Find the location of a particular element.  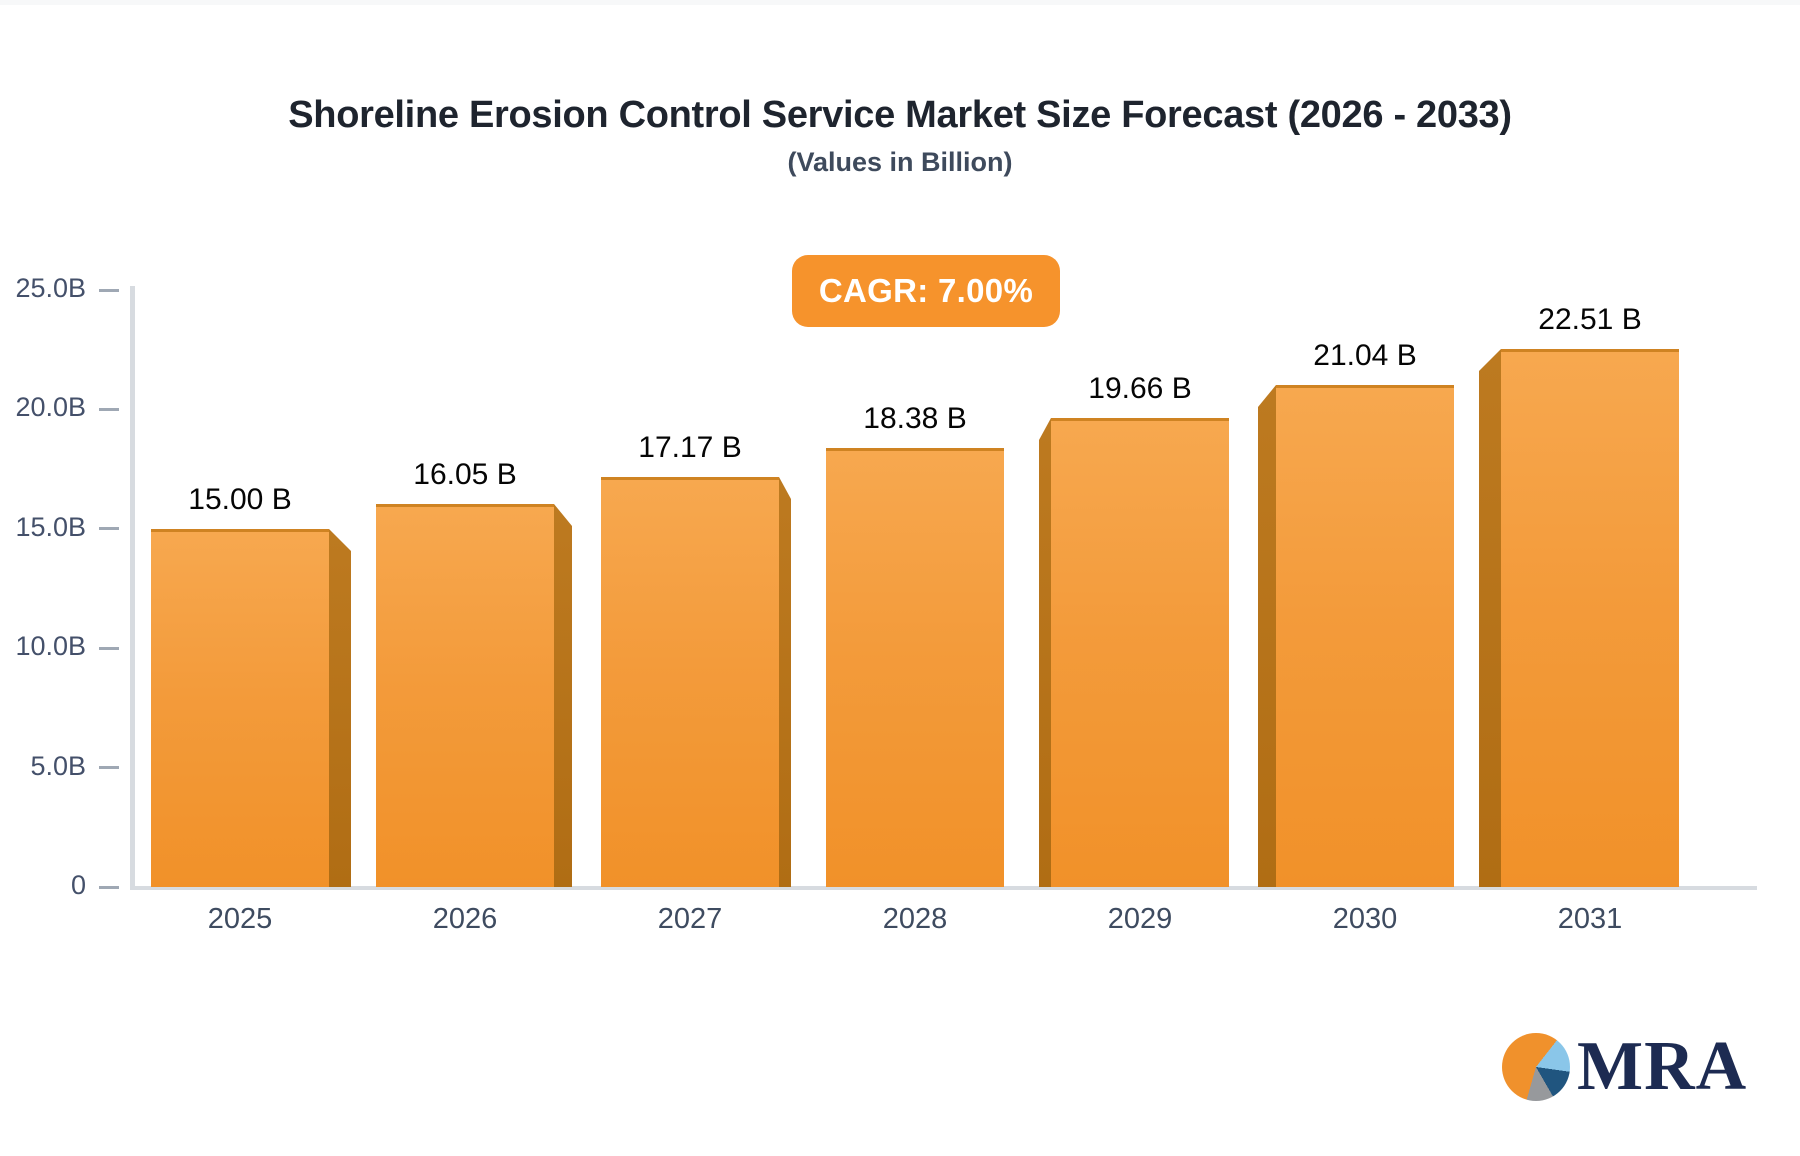

x-axis-label-2027: 2027 is located at coordinates (690, 919).